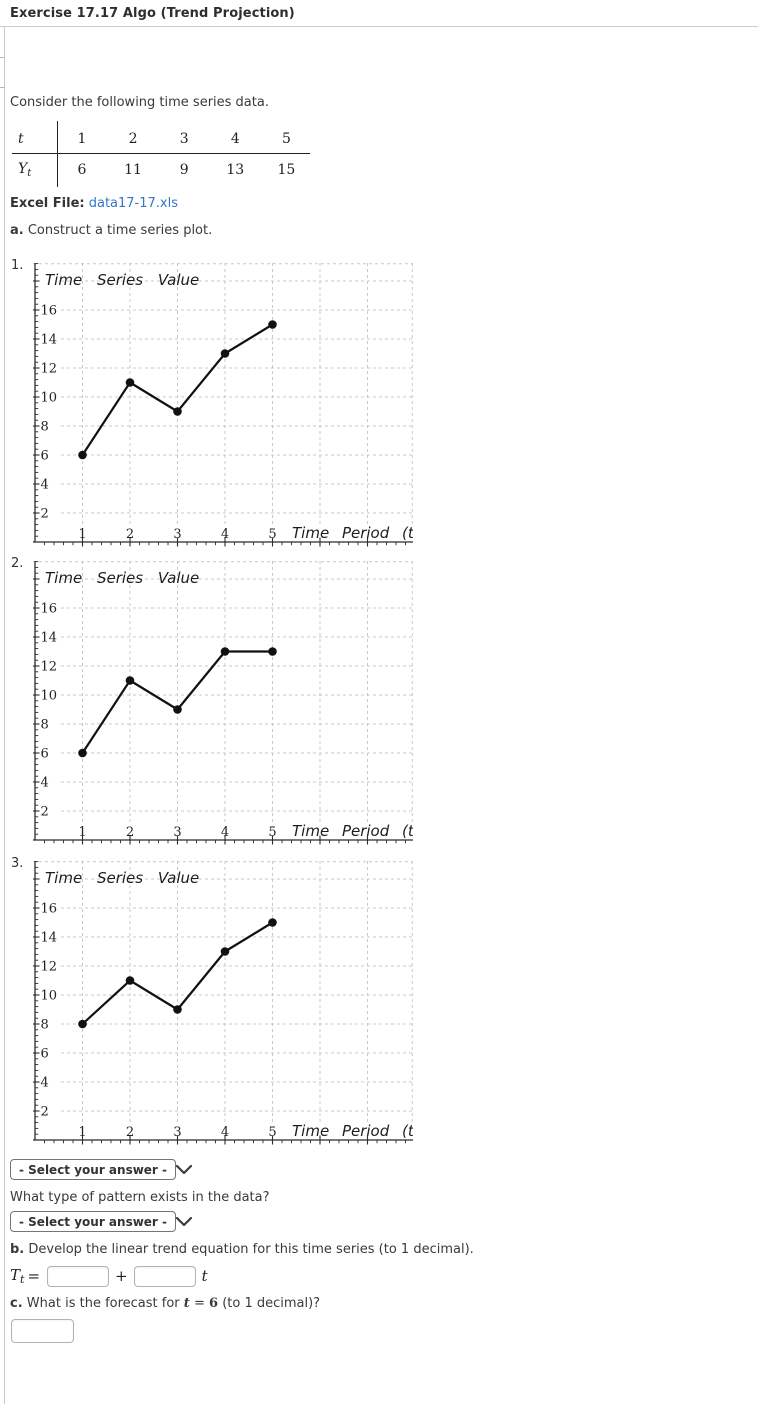  Describe the element at coordinates (103, 1303) in the screenshot. I see `part-c-text-before: What is the forecast for` at that location.